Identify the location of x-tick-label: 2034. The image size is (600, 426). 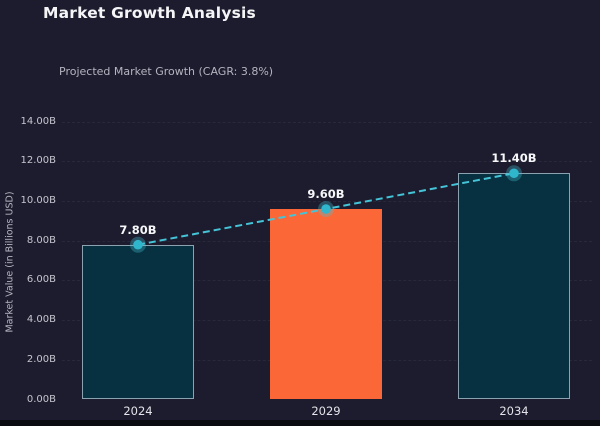
(514, 410).